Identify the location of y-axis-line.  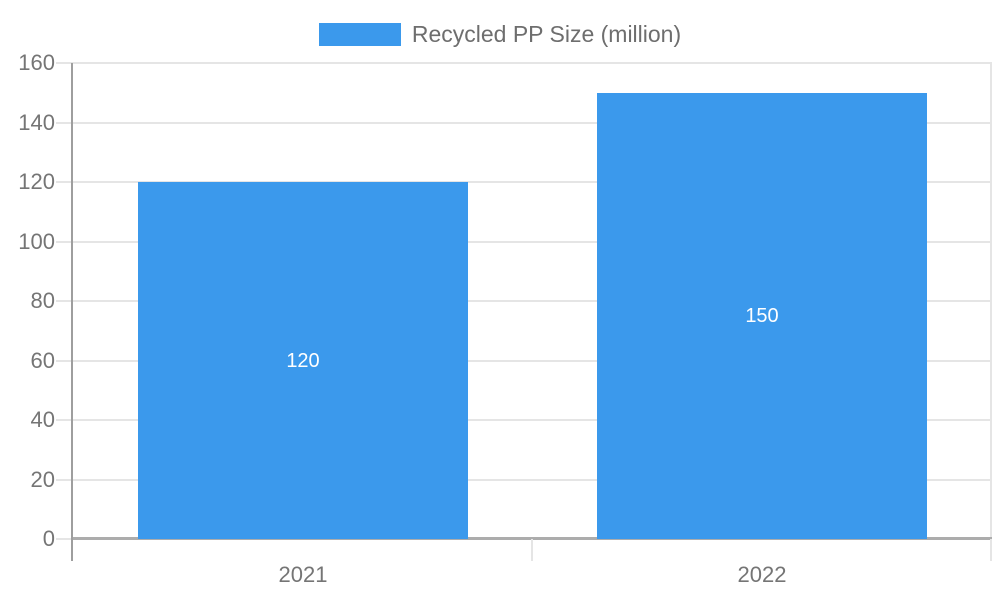
(72, 312).